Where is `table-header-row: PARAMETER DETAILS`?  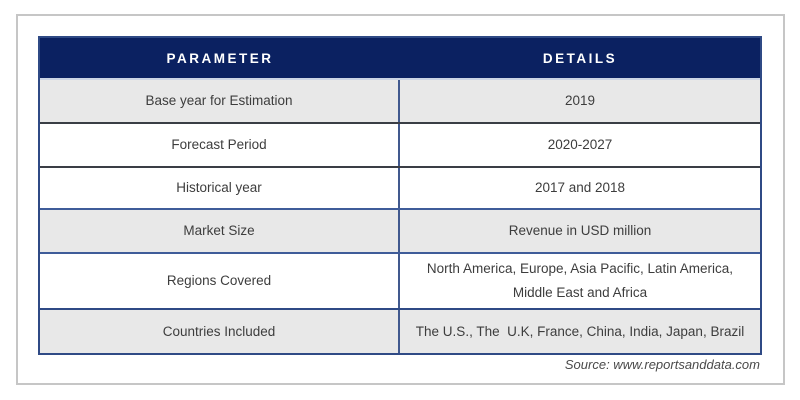
table-header-row: PARAMETER DETAILS is located at coordinates (400, 59).